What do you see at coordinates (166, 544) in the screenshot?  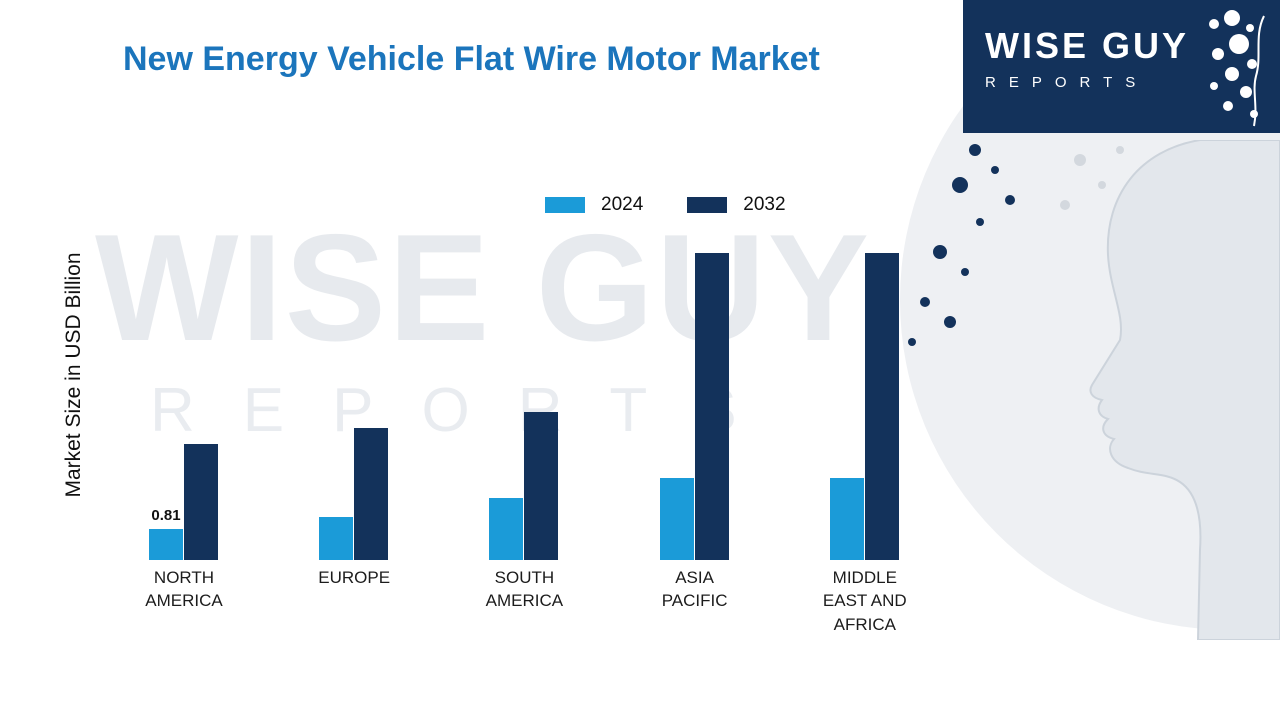 I see `bar-2024-north-america` at bounding box center [166, 544].